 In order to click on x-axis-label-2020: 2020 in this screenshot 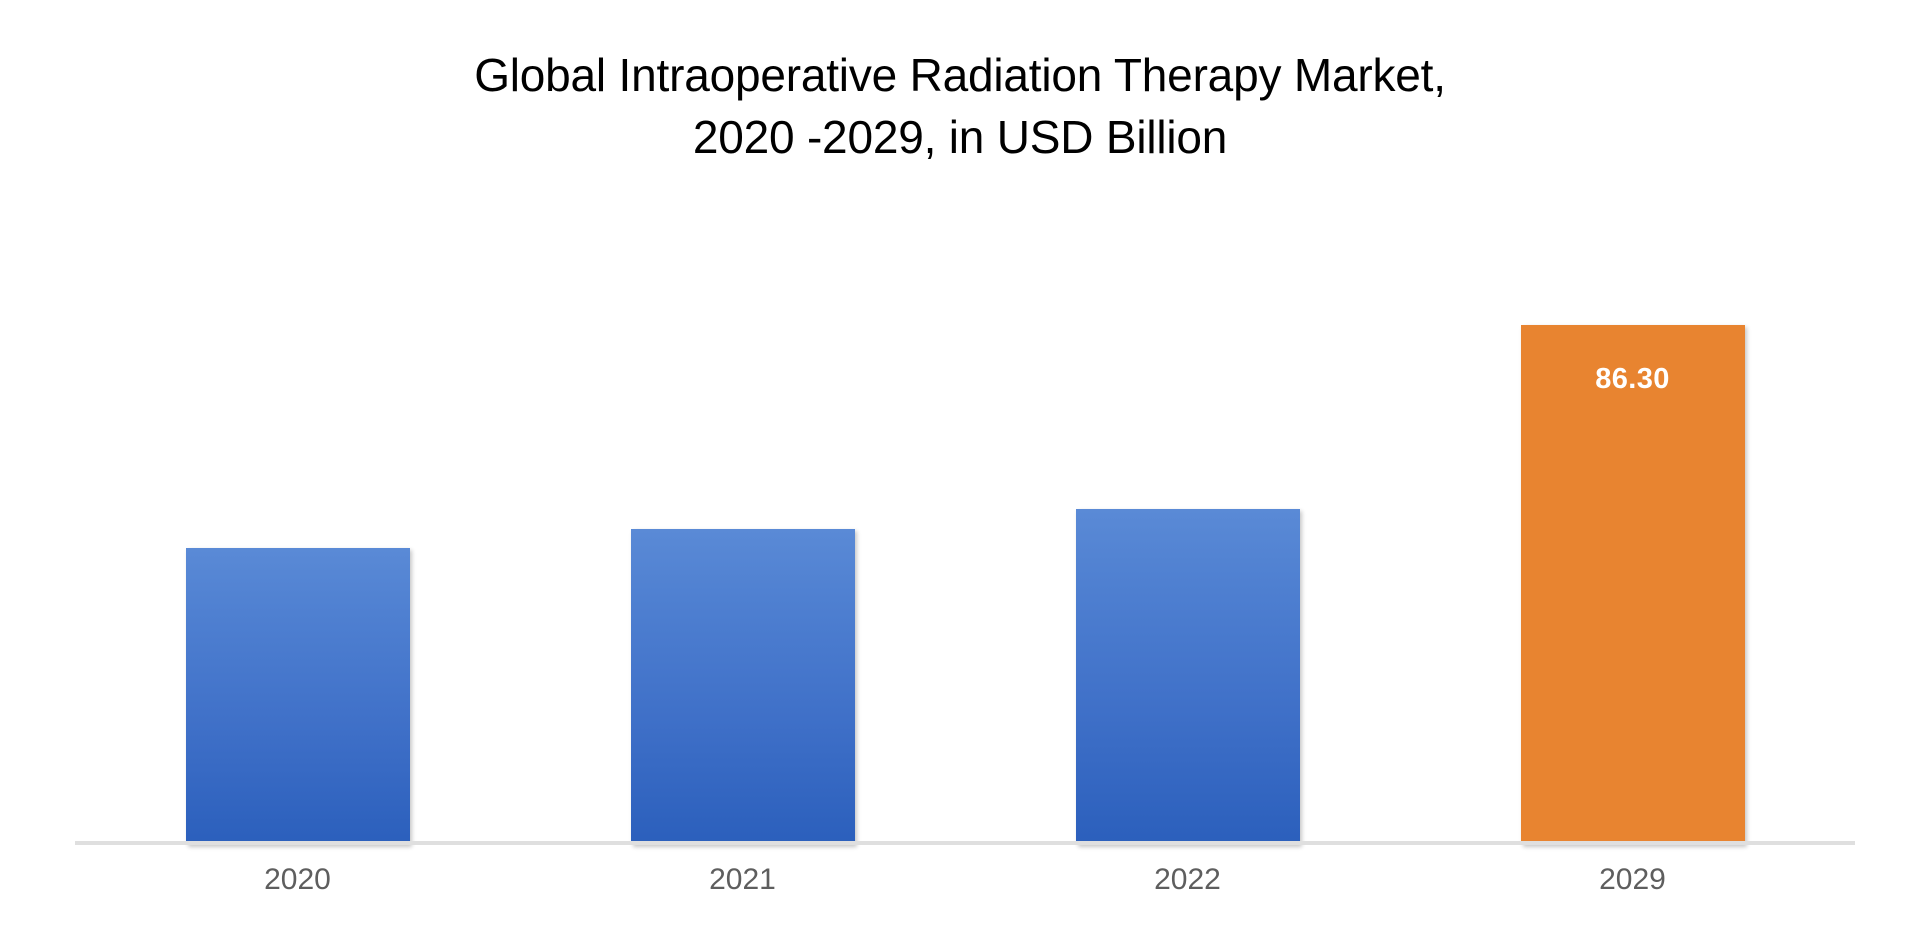, I will do `click(297, 879)`.